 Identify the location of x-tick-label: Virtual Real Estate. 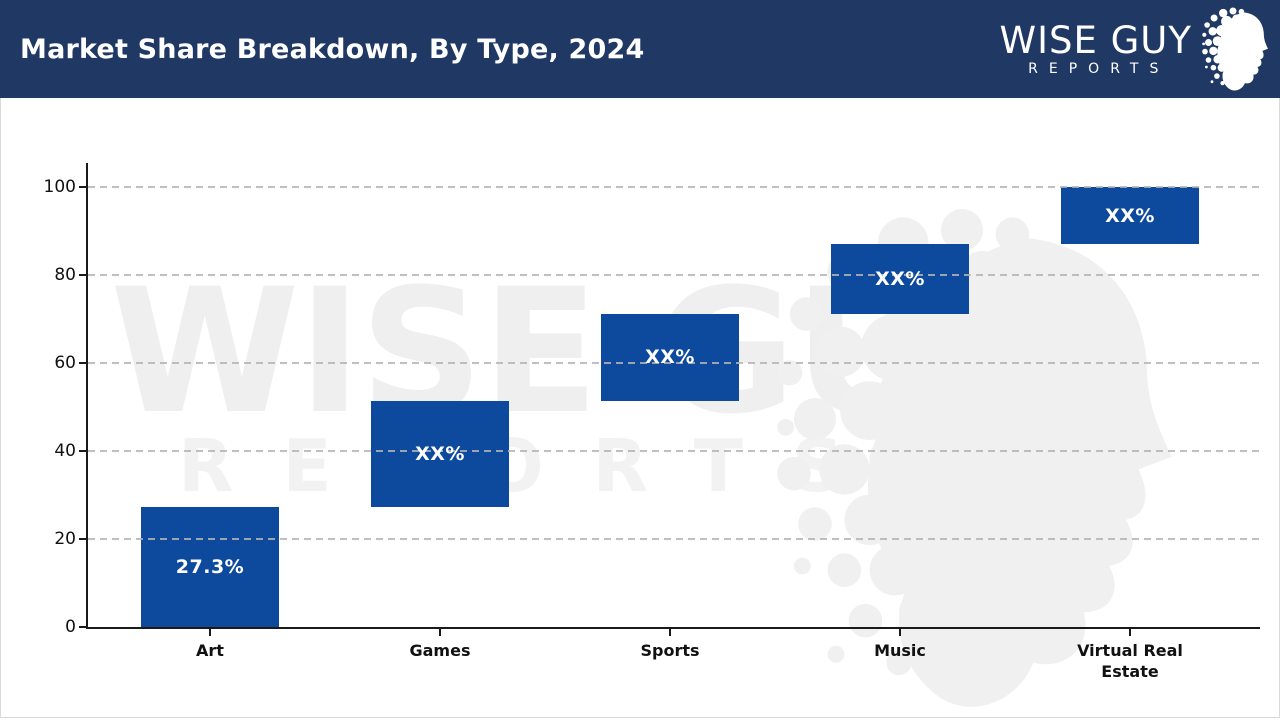
(1130, 661).